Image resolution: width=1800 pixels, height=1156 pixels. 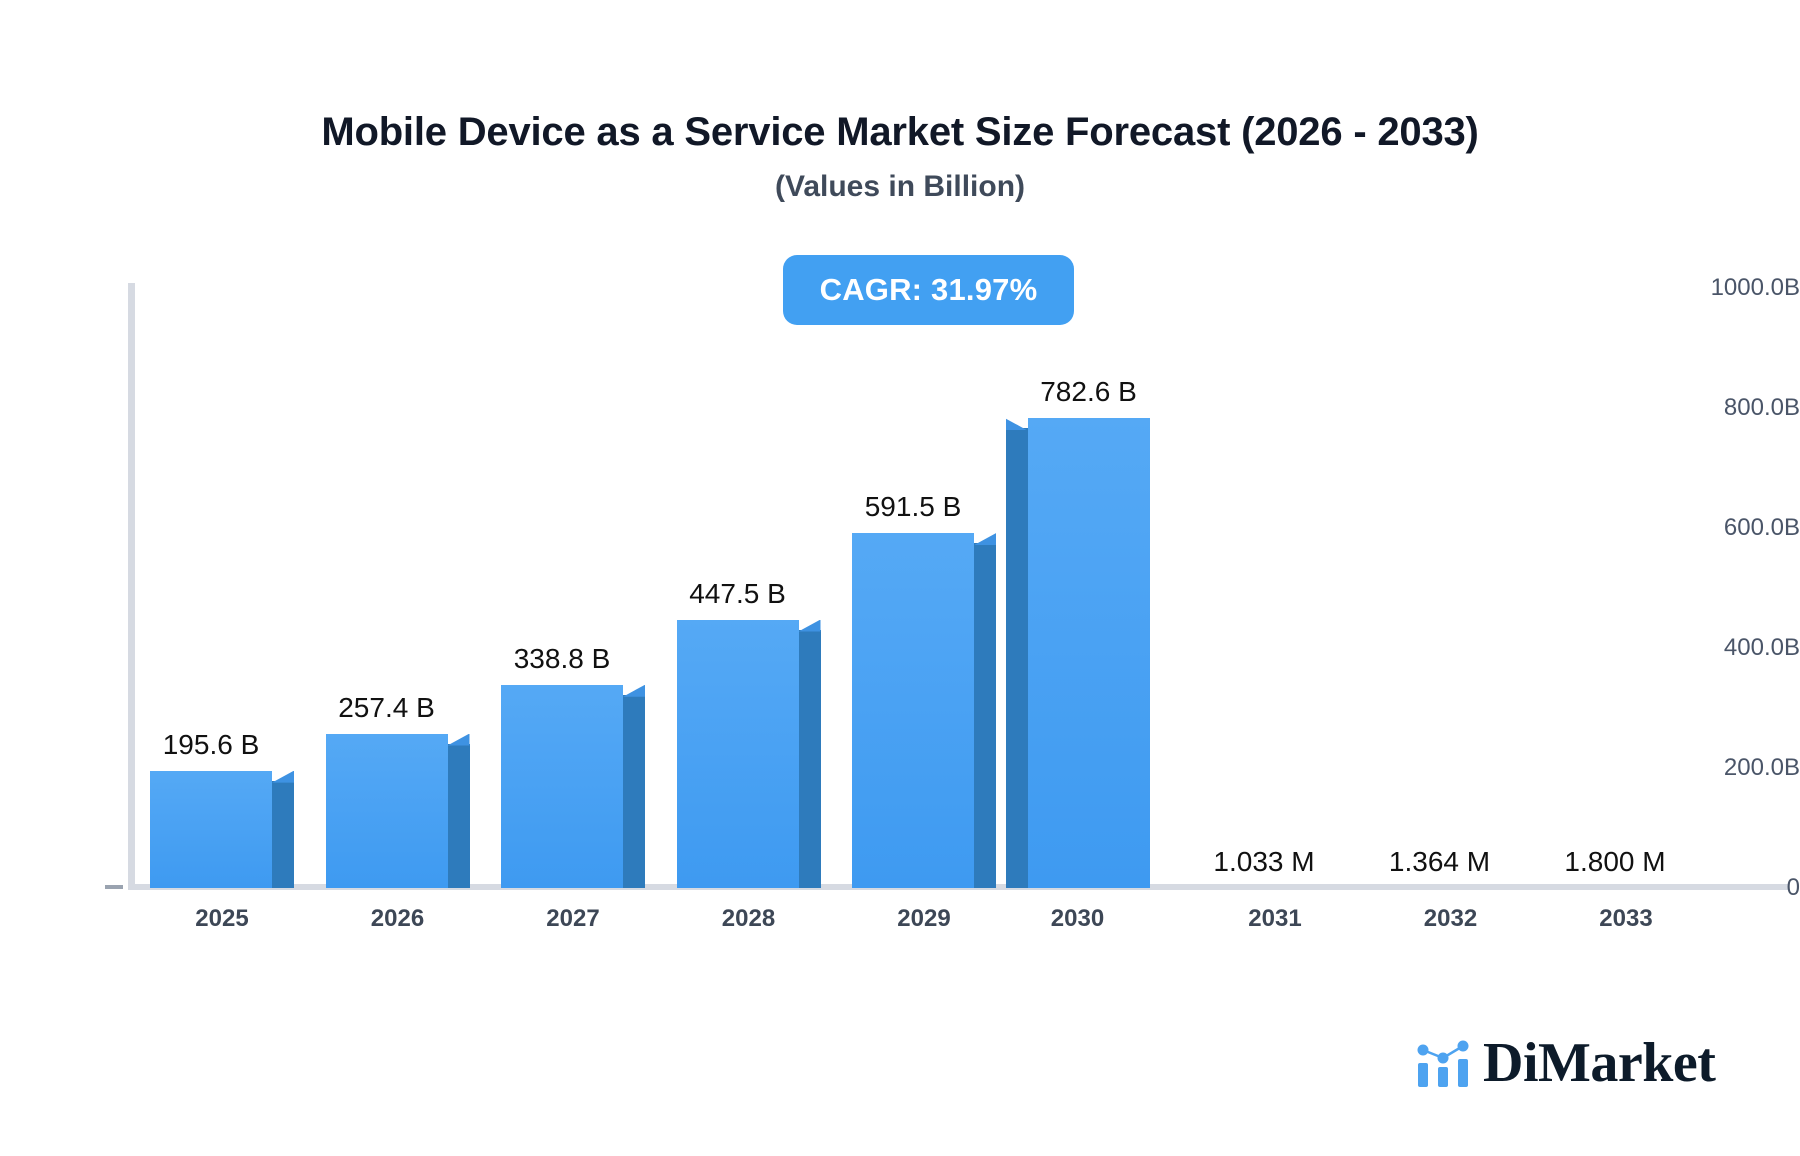 I want to click on chart-subtitle: (Values in Billion), so click(x=900, y=186).